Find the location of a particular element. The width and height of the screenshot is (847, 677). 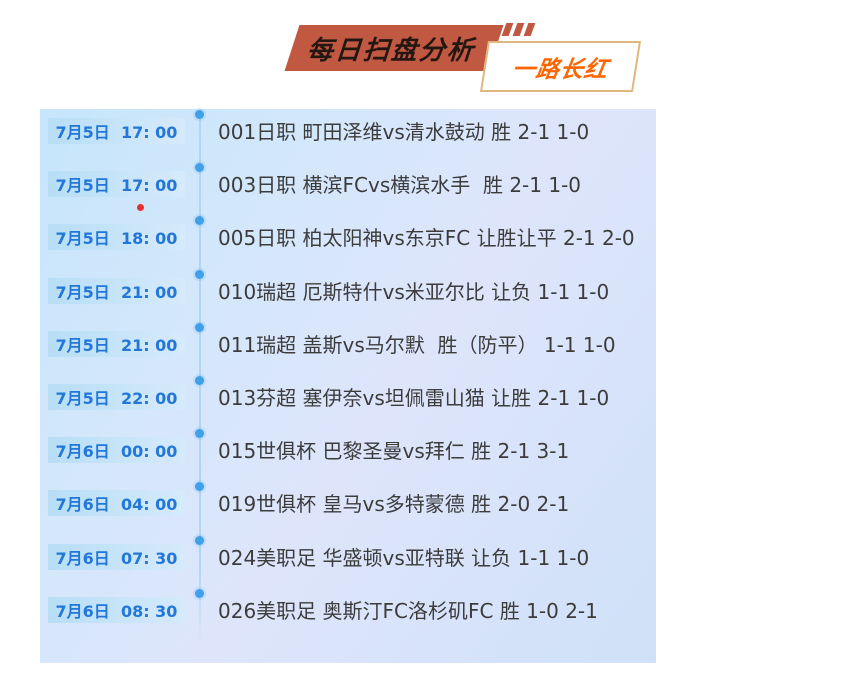

header-banner: 每日扫盘分析 is located at coordinates (394, 48).